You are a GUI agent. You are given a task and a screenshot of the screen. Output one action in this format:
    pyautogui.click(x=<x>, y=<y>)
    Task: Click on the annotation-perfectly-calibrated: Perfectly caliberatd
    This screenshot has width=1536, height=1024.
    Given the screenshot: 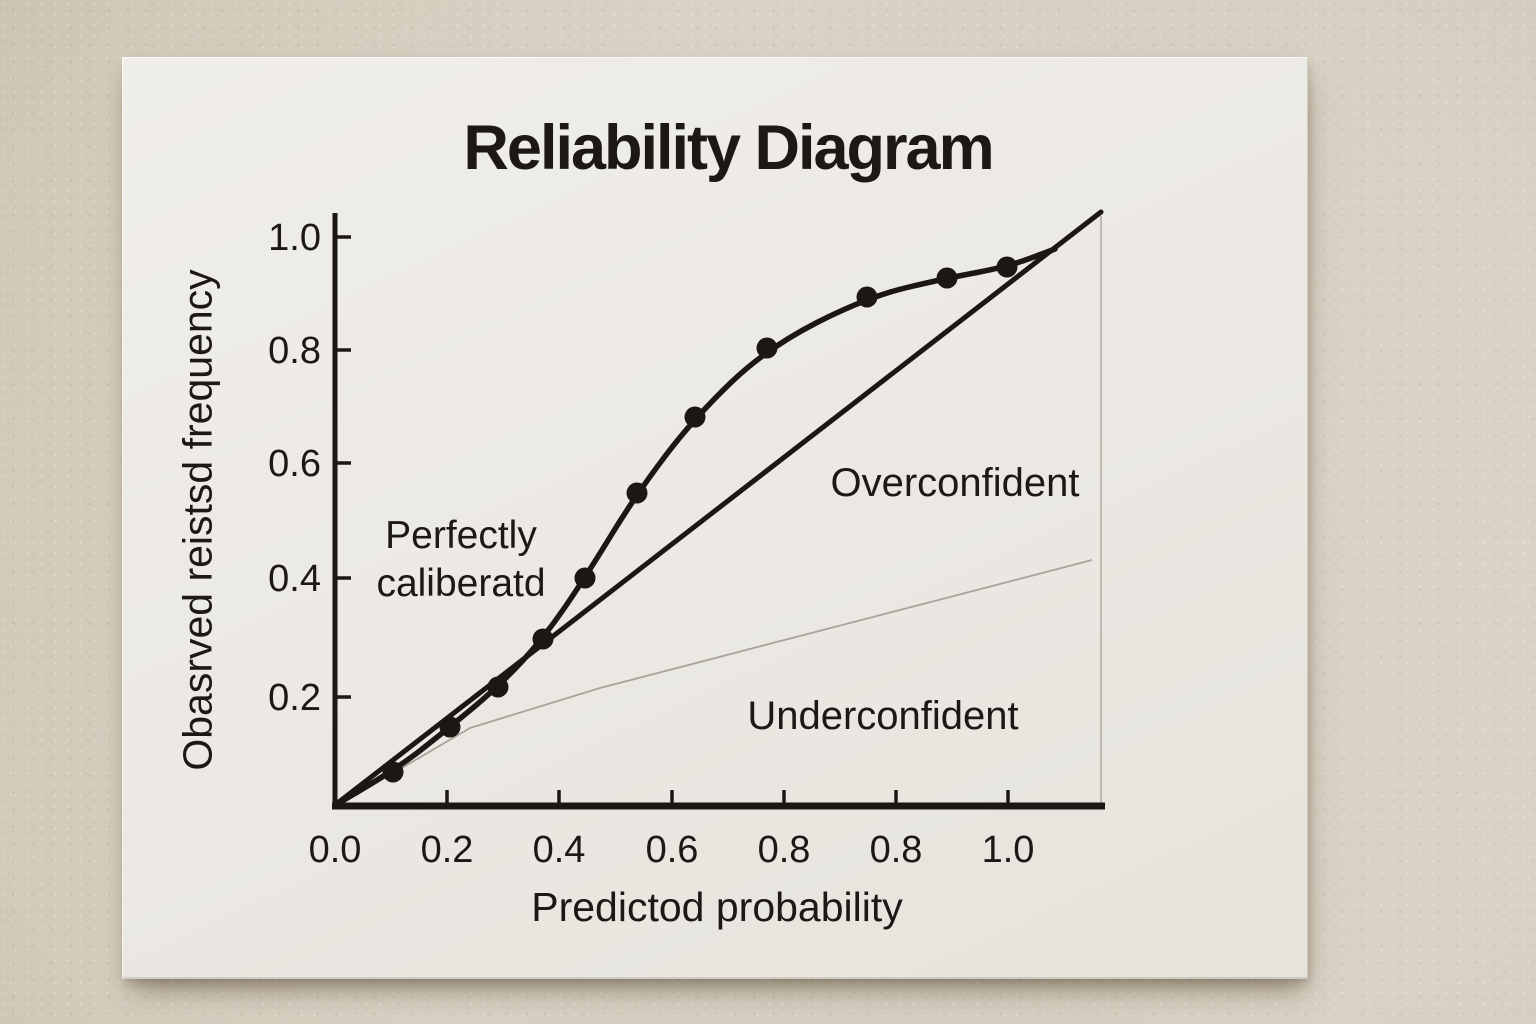 What is the action you would take?
    pyautogui.click(x=460, y=560)
    